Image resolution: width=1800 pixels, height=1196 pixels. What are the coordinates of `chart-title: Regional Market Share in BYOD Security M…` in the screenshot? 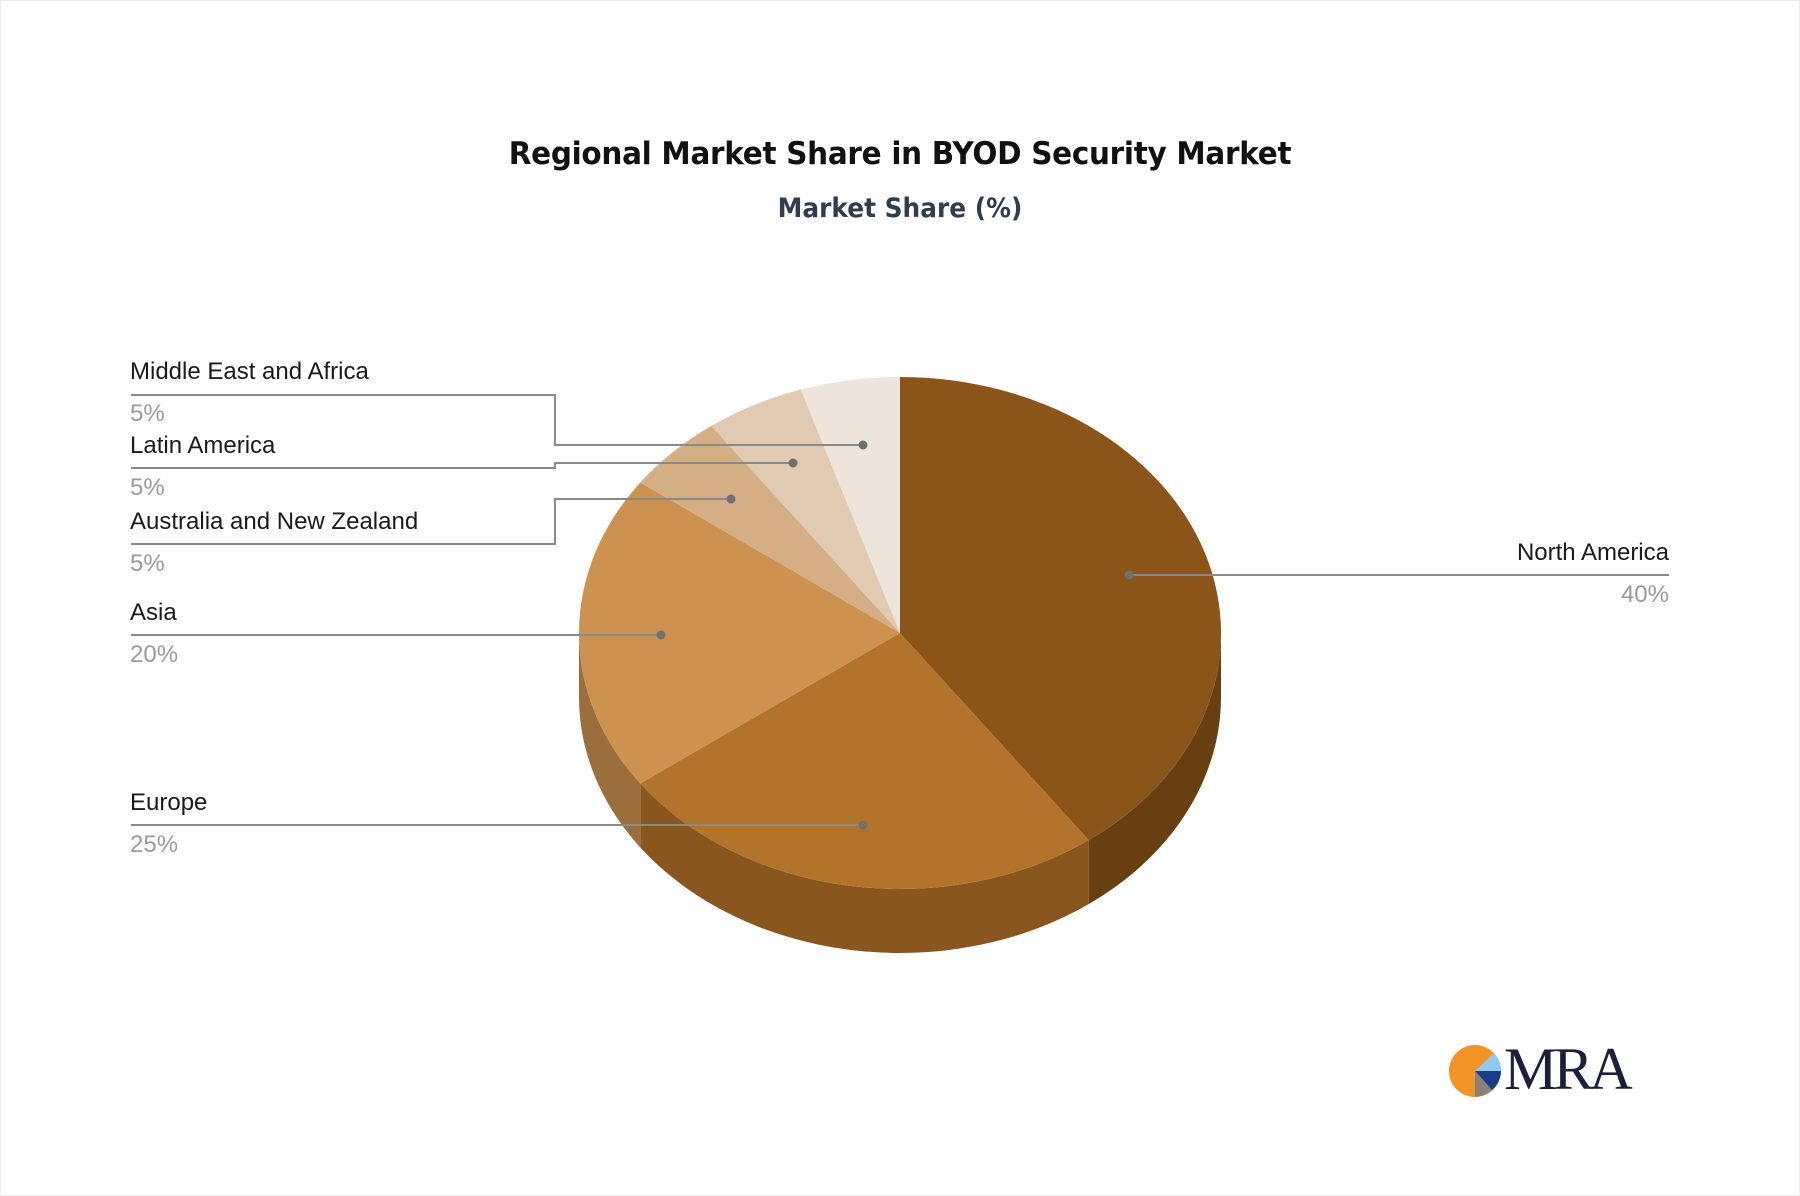 It's located at (900, 154).